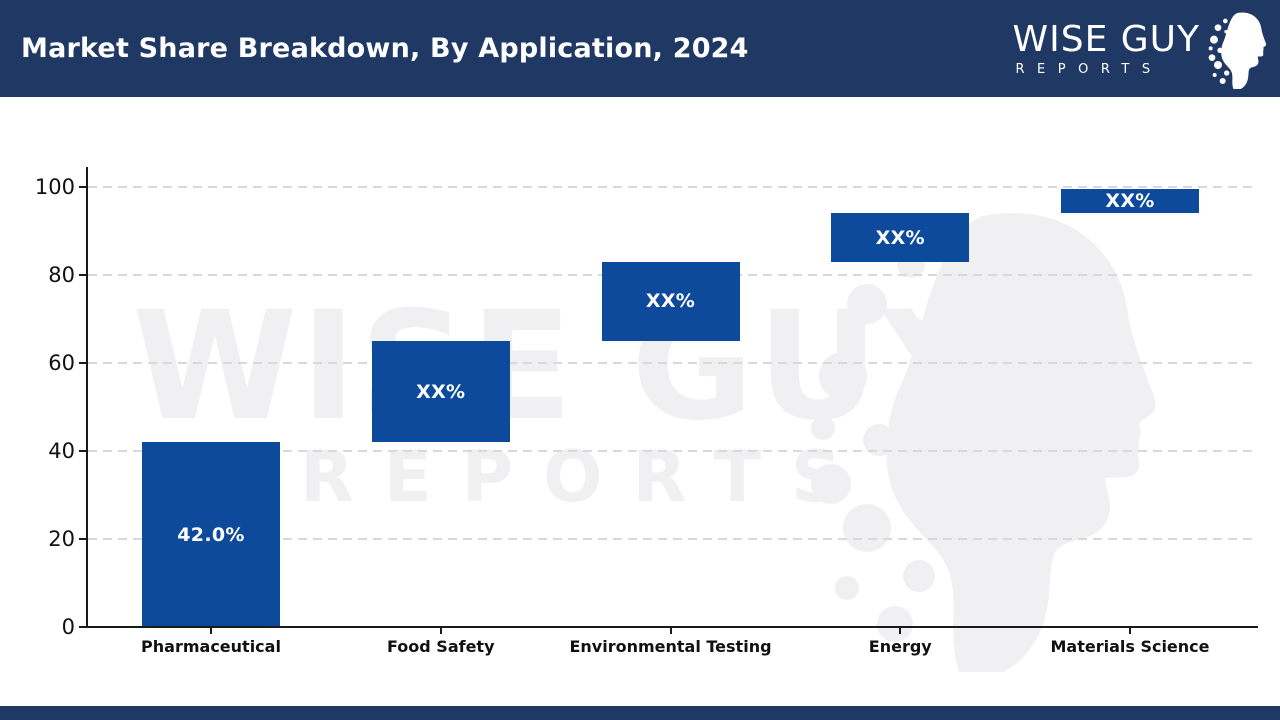 Image resolution: width=1280 pixels, height=720 pixels. Describe the element at coordinates (211, 630) in the screenshot. I see `x-tick-mark-pharmaceutical` at that location.